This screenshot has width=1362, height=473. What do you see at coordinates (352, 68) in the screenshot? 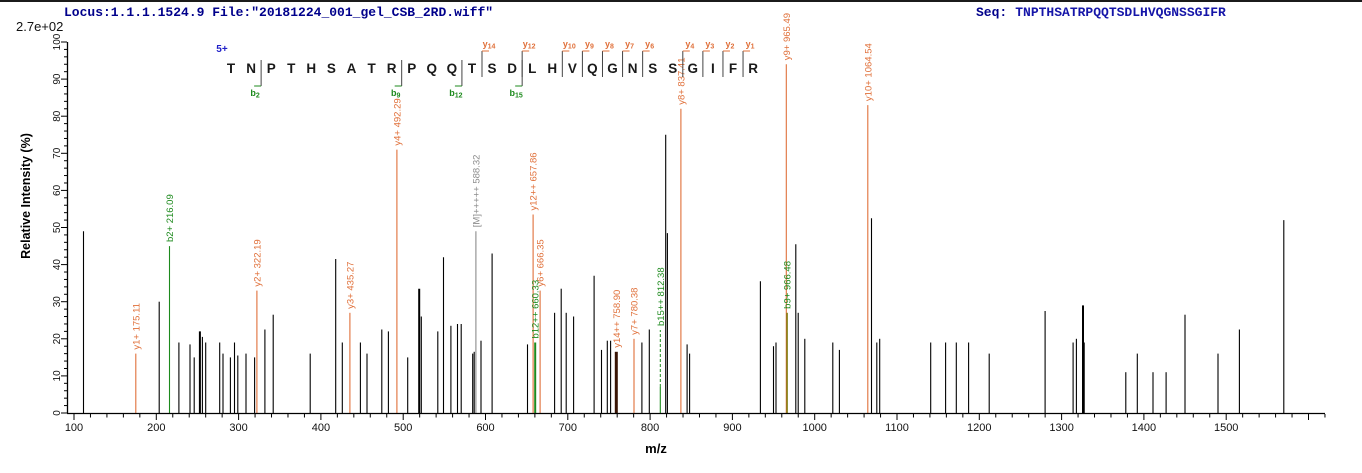
I see `residue: A` at bounding box center [352, 68].